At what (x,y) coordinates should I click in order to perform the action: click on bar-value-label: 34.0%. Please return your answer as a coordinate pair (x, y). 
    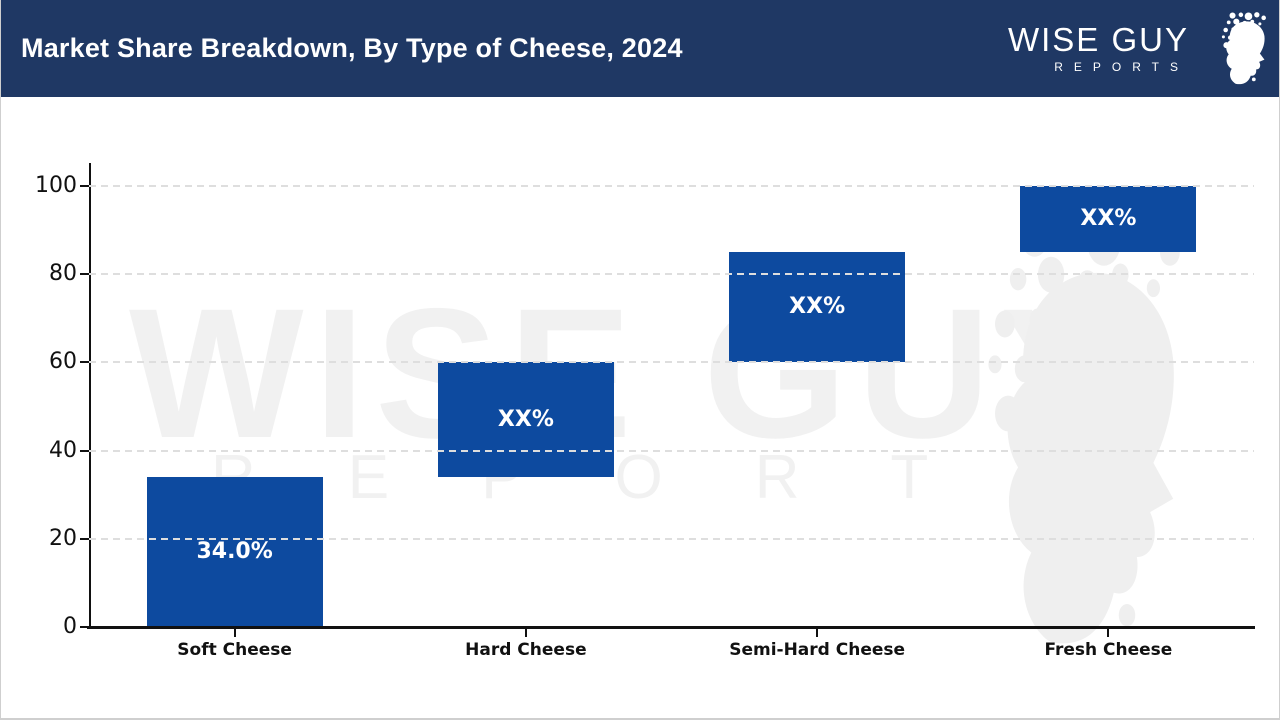
    Looking at the image, I should click on (234, 552).